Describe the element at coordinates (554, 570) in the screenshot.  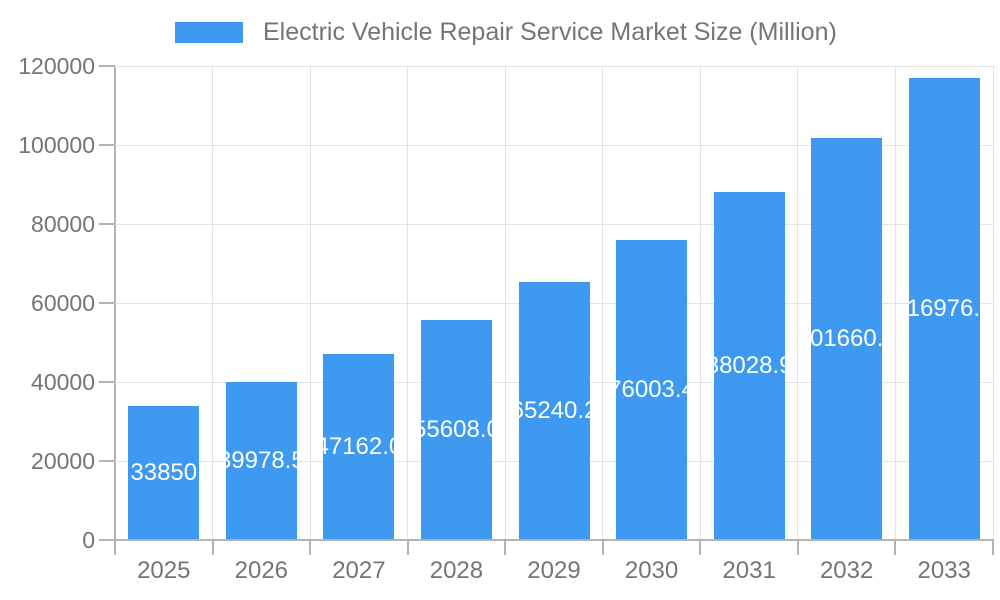
I see `x-tick-label: 2029` at that location.